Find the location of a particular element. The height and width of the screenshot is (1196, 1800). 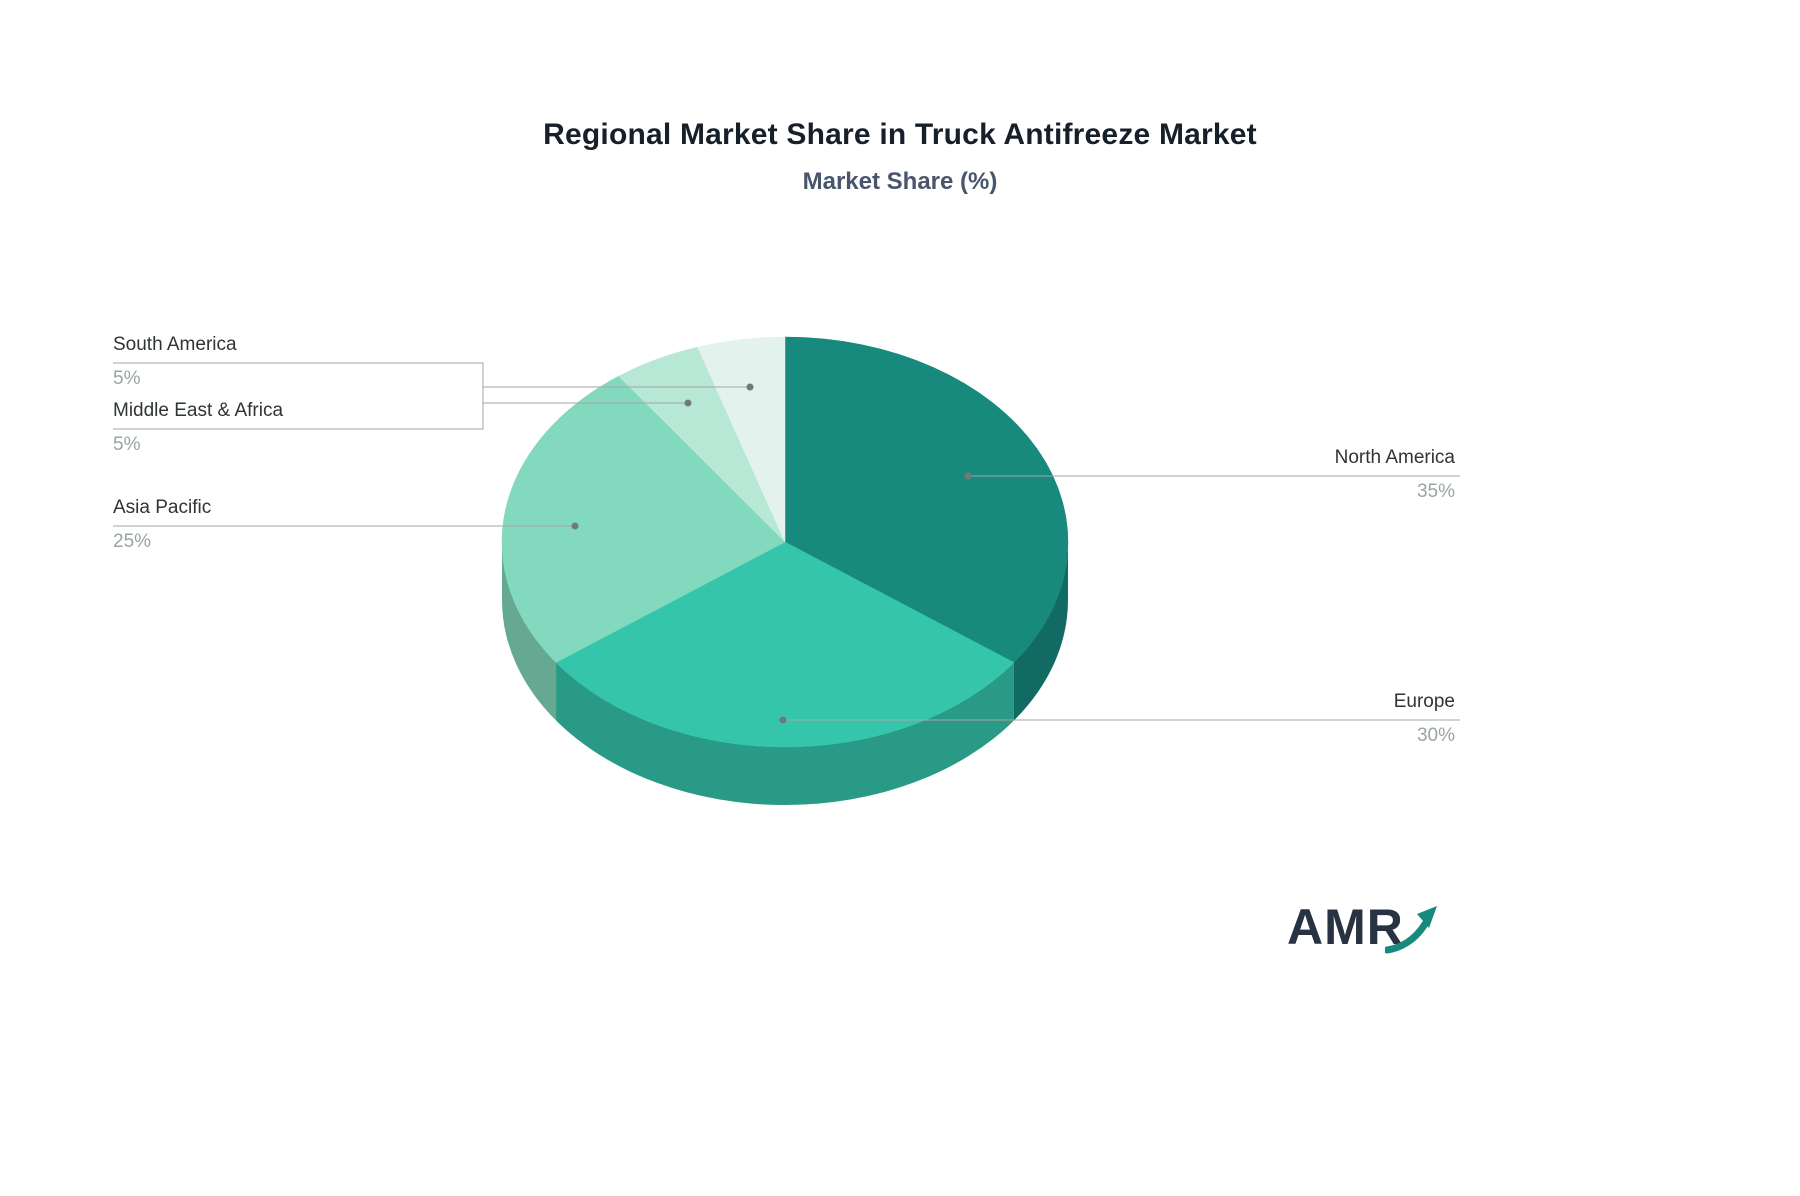

chart-subtitle: Market Share (%) is located at coordinates (900, 181).